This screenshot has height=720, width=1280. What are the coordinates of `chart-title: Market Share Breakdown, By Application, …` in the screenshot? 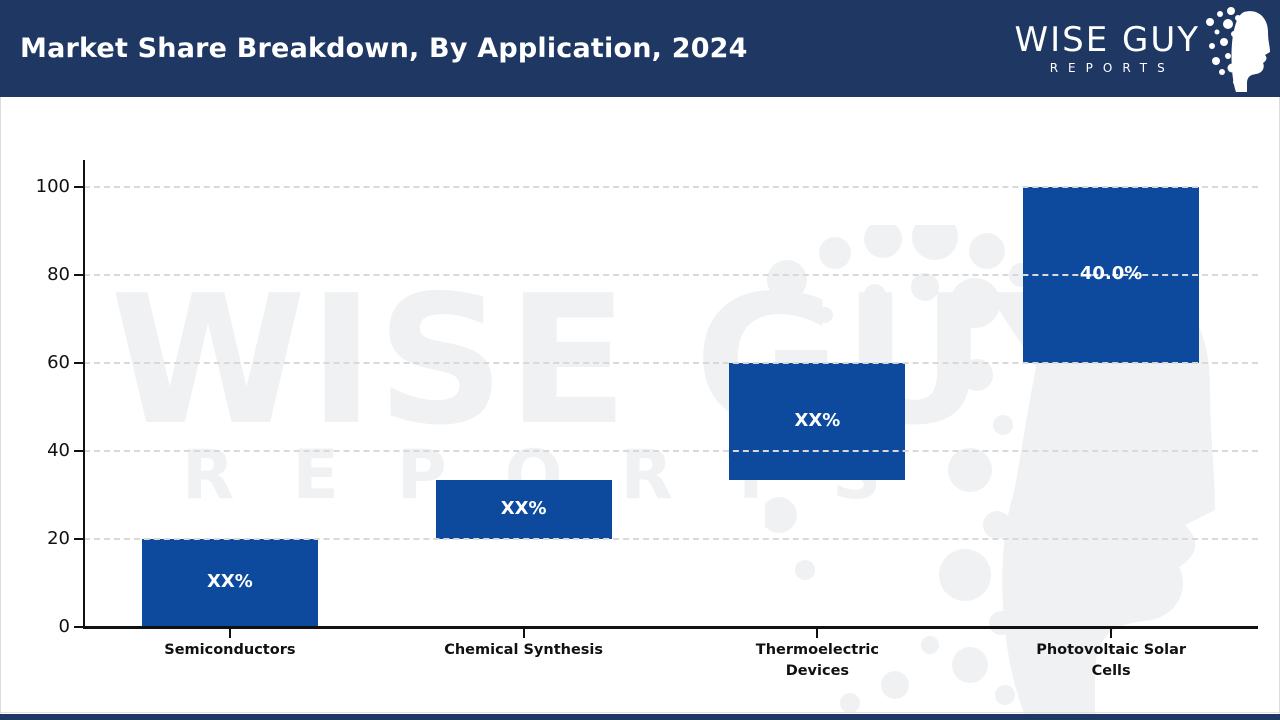 It's located at (384, 48).